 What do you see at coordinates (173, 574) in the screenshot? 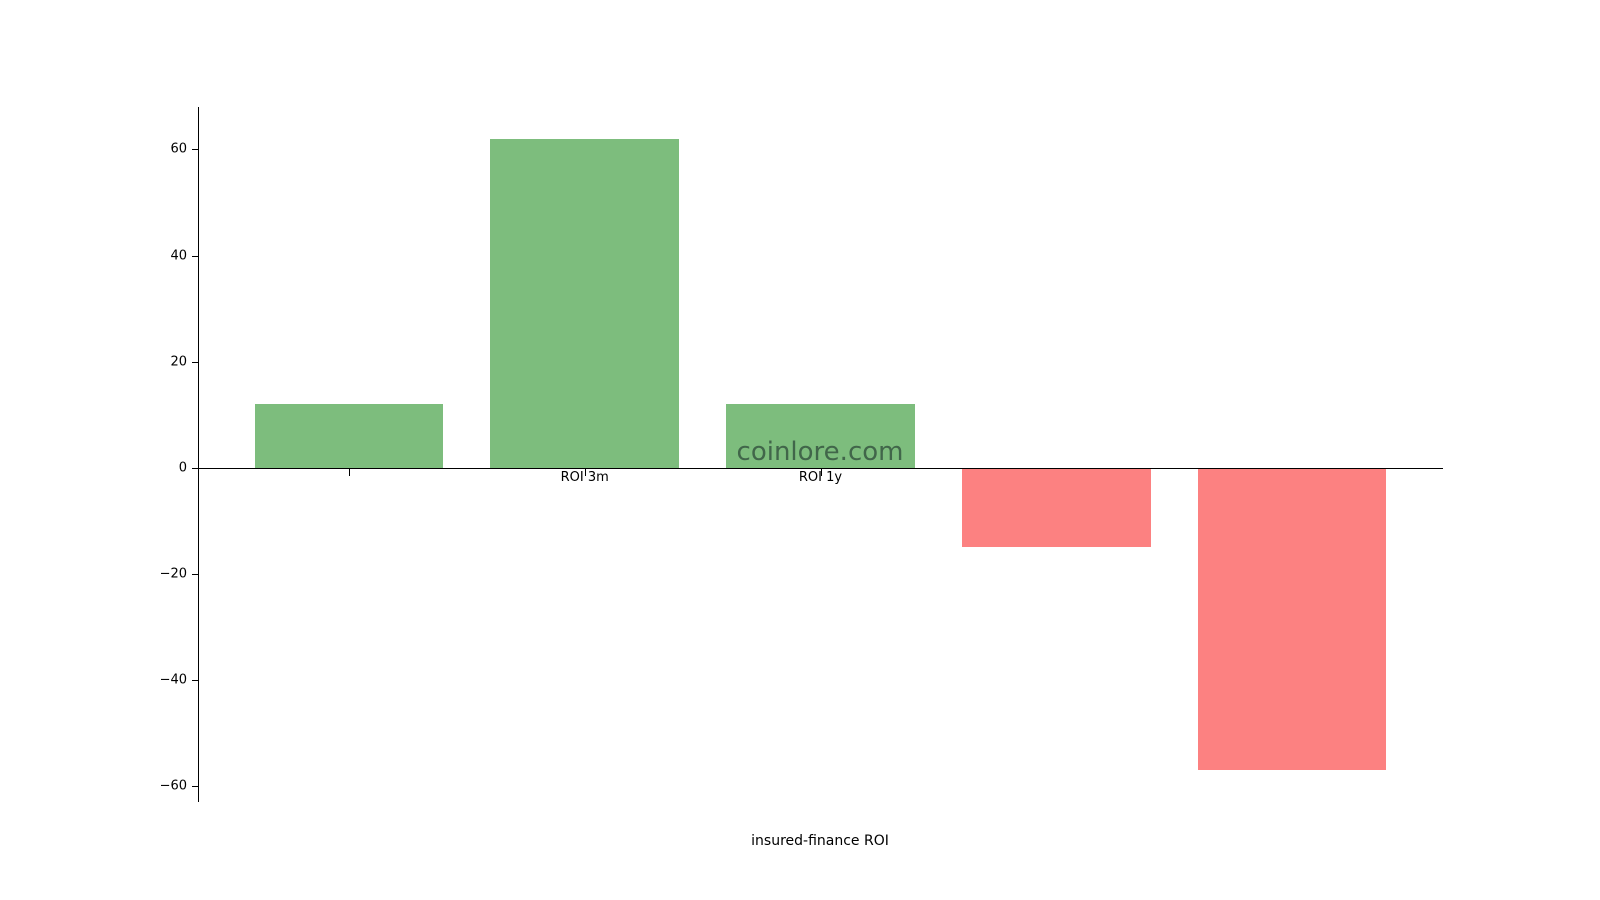
I see `y-tick-label: −20` at bounding box center [173, 574].